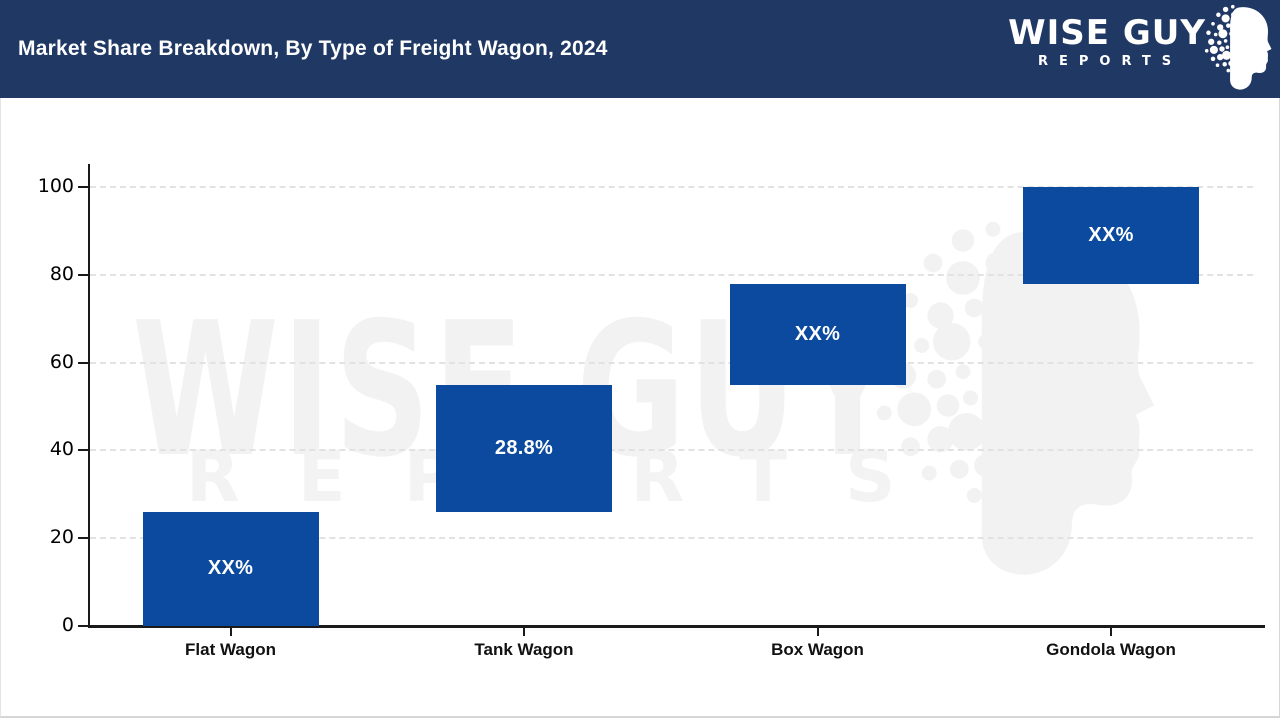  Describe the element at coordinates (61, 449) in the screenshot. I see `y-tick-label: 40` at that location.